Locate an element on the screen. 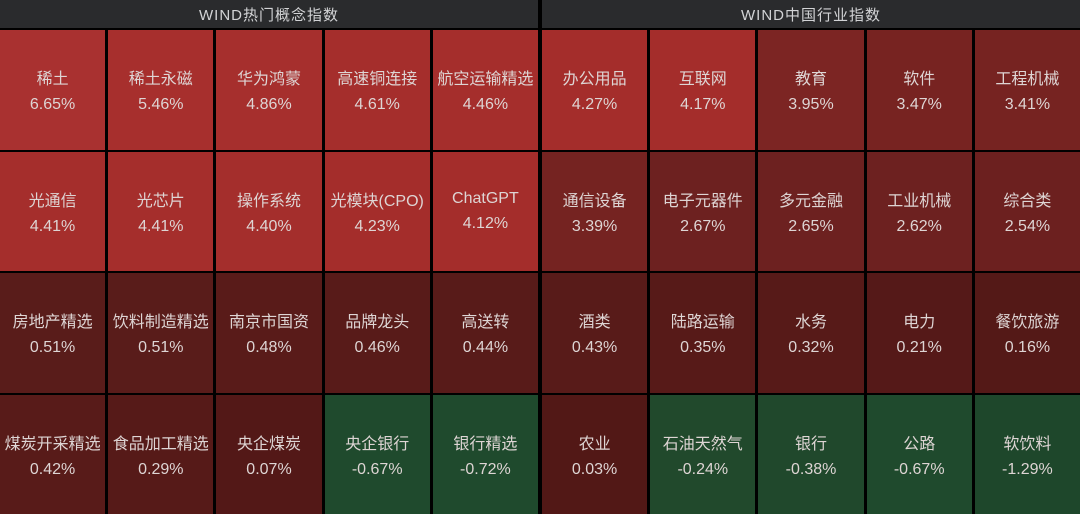 This screenshot has width=1080, height=514. index-name: 南京市国资 is located at coordinates (268, 323).